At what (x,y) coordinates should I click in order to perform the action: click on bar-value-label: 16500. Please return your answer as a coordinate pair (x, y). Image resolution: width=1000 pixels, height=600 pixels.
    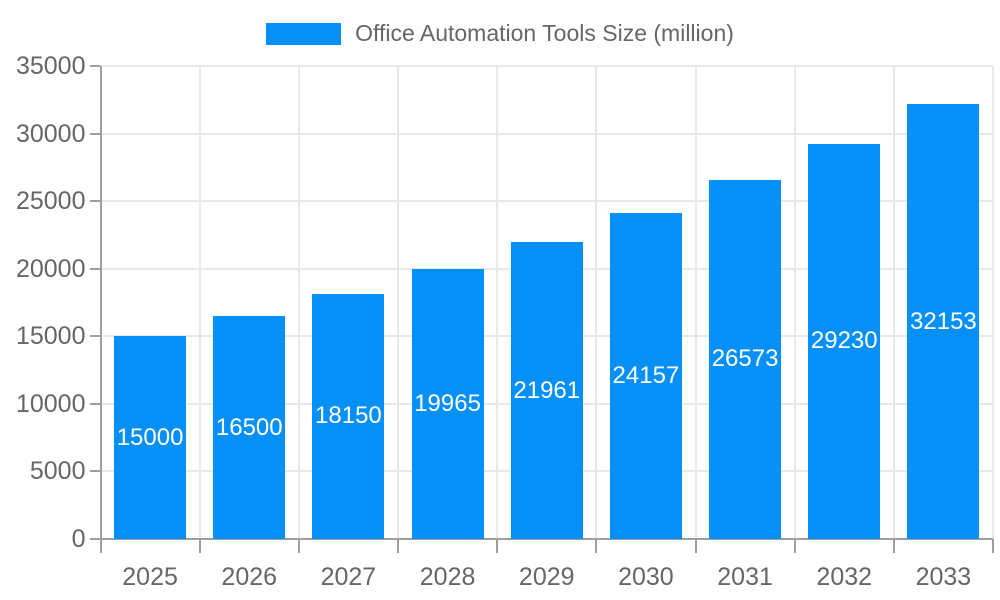
    Looking at the image, I should click on (249, 427).